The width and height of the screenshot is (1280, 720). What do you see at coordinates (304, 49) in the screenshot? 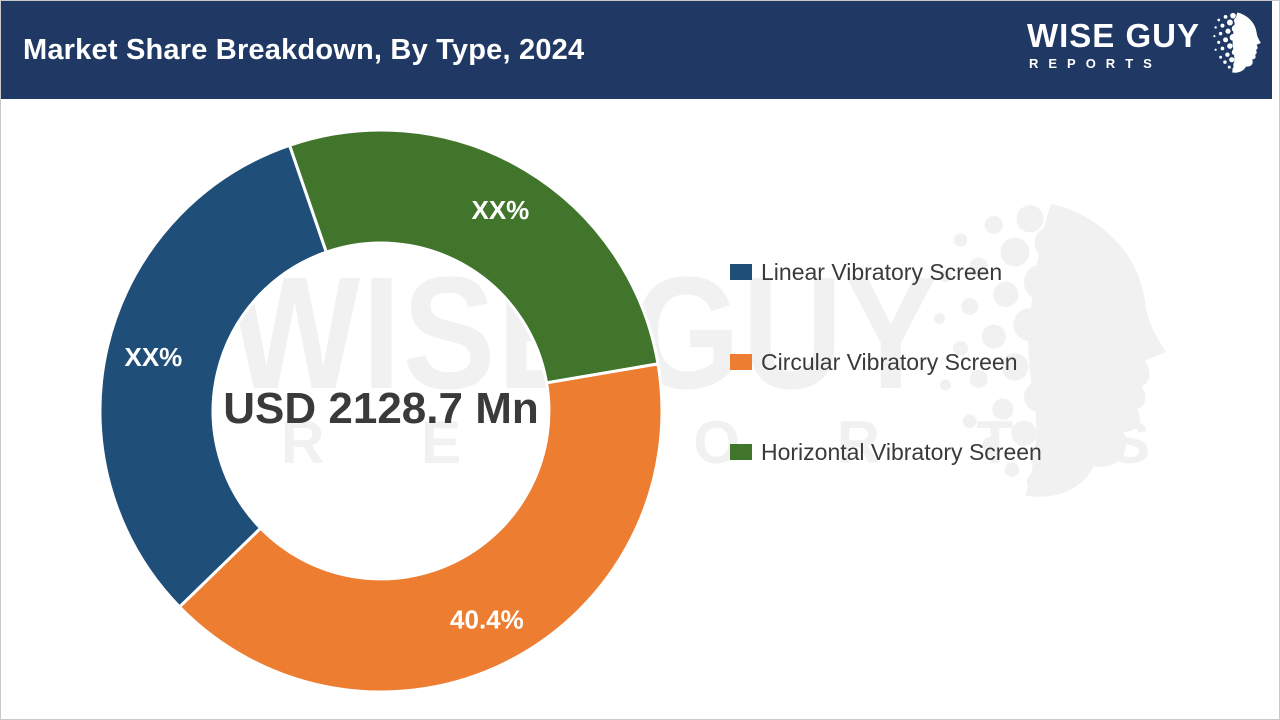
I see `page-title: Market Share Breakdown, By Type, 2024` at bounding box center [304, 49].